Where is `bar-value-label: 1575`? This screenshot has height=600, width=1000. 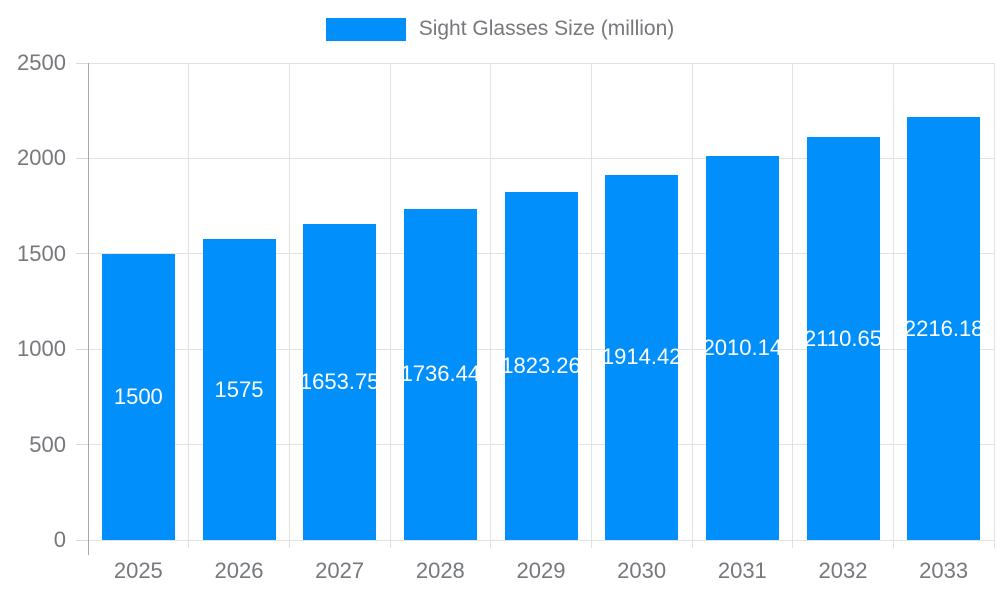
bar-value-label: 1575 is located at coordinates (239, 389).